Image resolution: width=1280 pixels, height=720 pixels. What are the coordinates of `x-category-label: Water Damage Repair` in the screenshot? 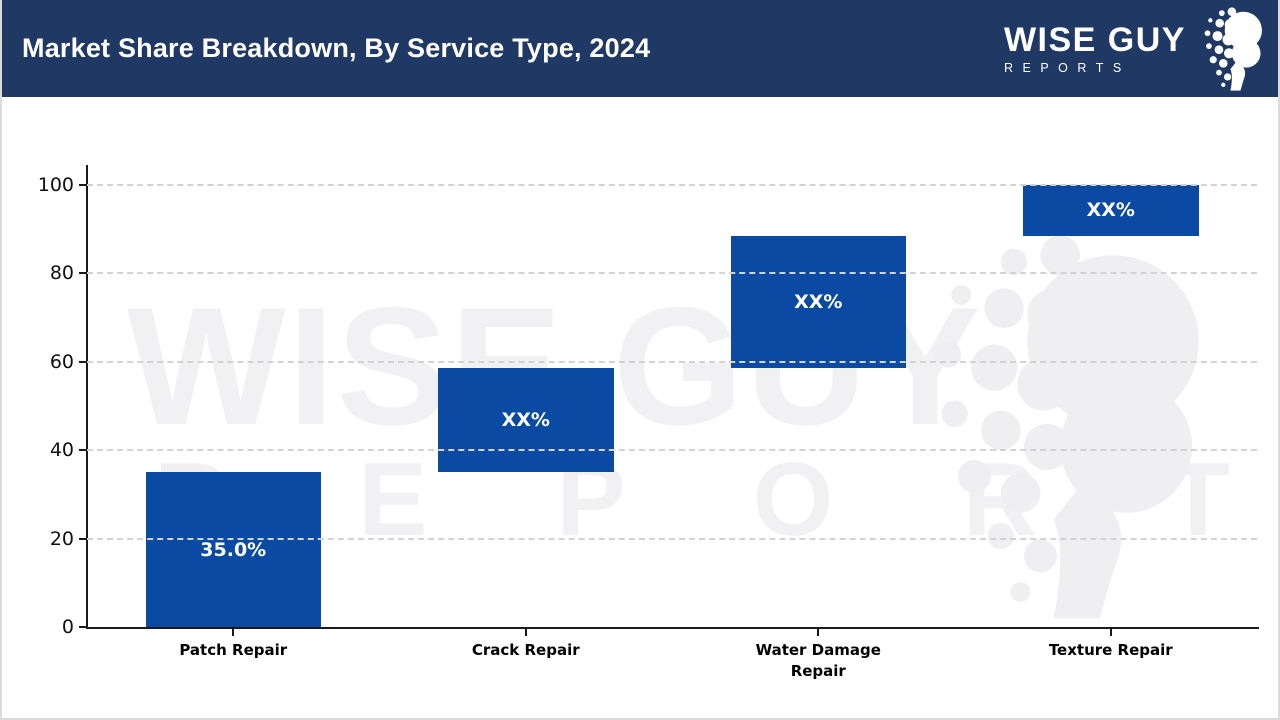 It's located at (818, 660).